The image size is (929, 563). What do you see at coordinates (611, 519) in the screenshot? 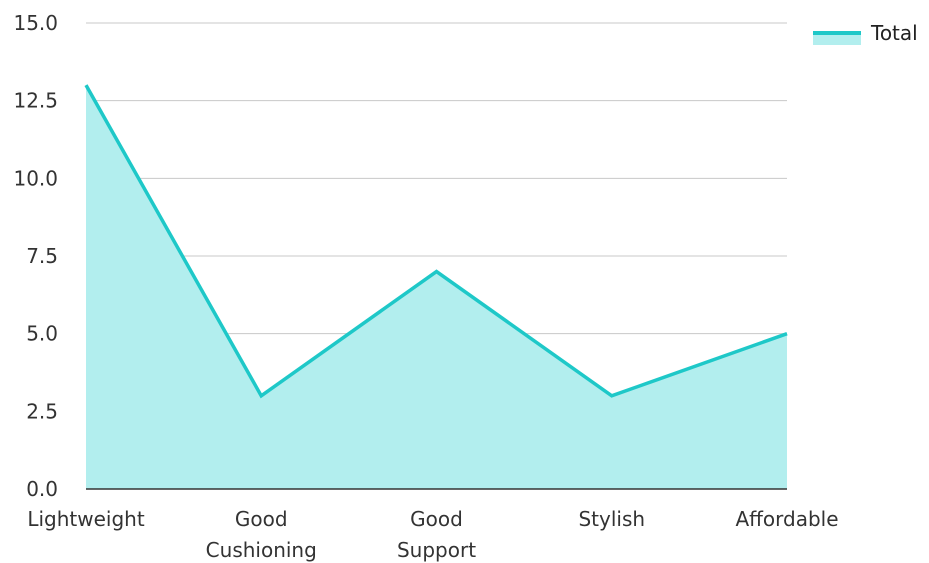
I see `x-tick-label: Stylish` at bounding box center [611, 519].